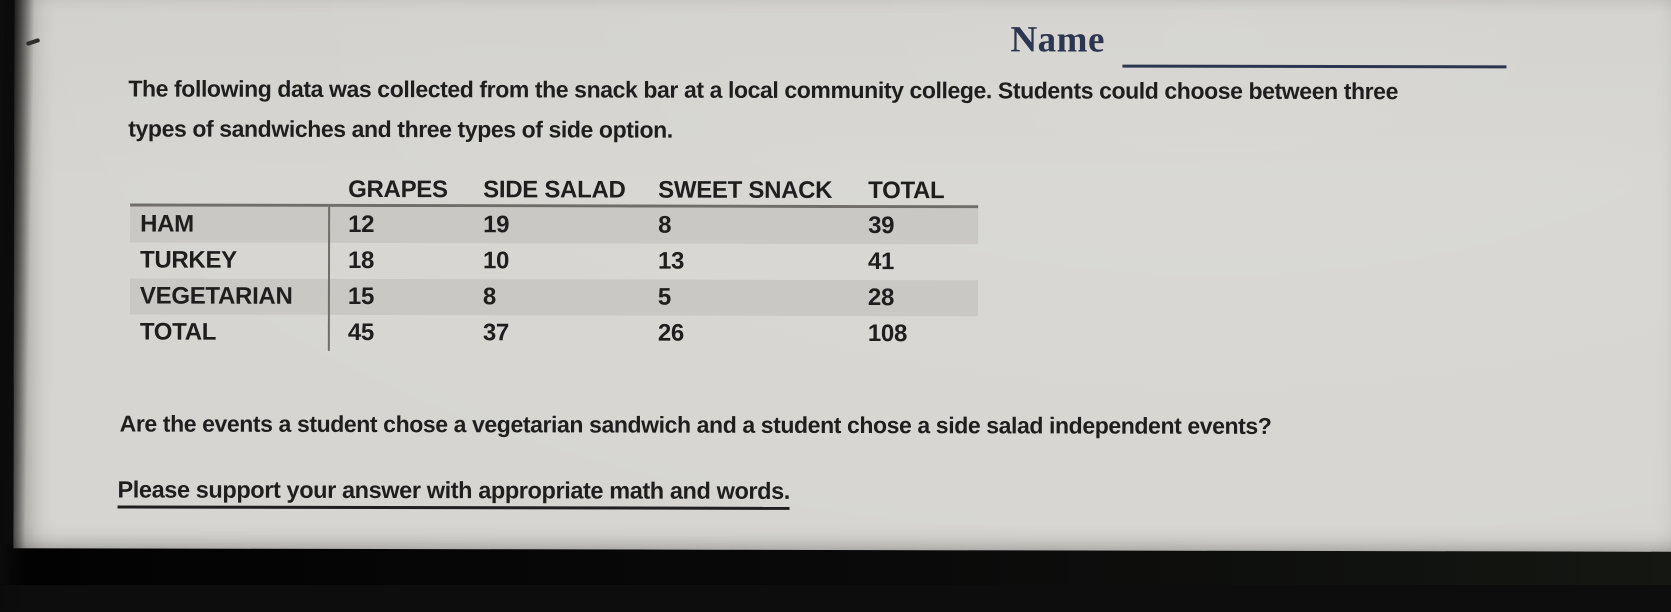 The image size is (1671, 612). What do you see at coordinates (743, 262) in the screenshot?
I see `cell-value: 13` at bounding box center [743, 262].